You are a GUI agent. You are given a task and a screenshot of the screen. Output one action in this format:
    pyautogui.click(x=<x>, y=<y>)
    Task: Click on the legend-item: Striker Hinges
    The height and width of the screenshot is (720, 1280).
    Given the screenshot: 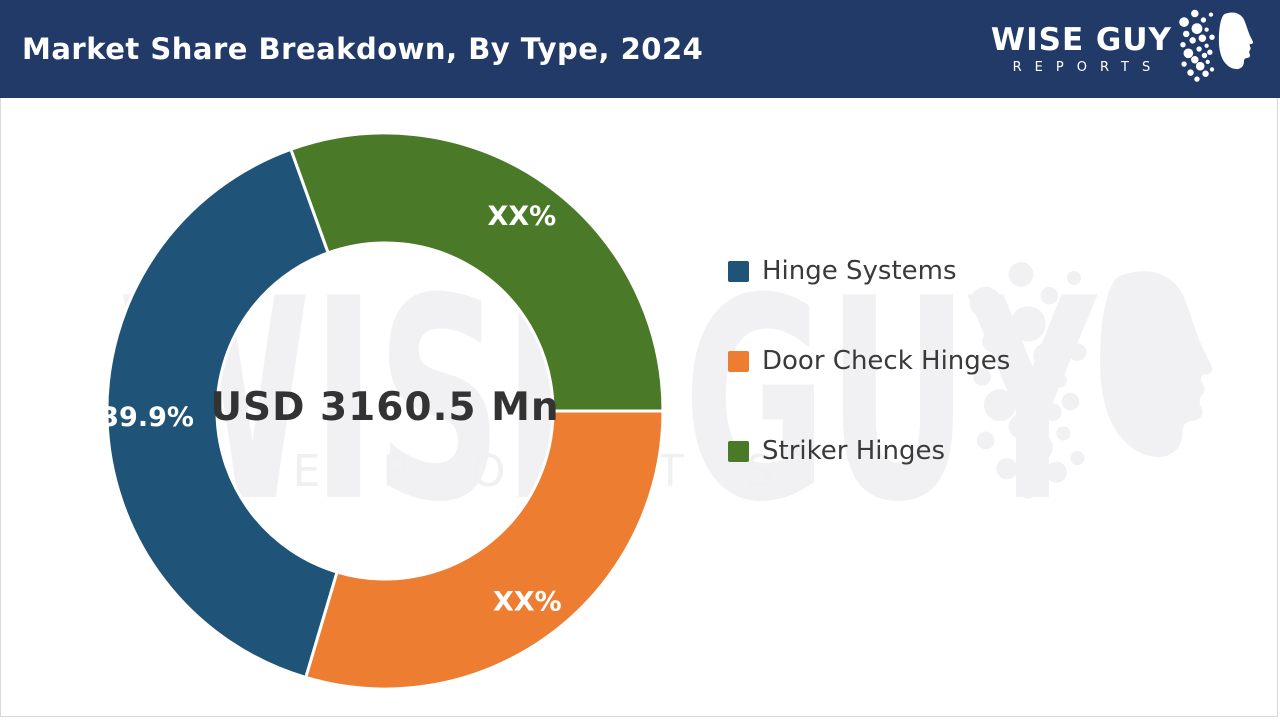 What is the action you would take?
    pyautogui.click(x=869, y=451)
    